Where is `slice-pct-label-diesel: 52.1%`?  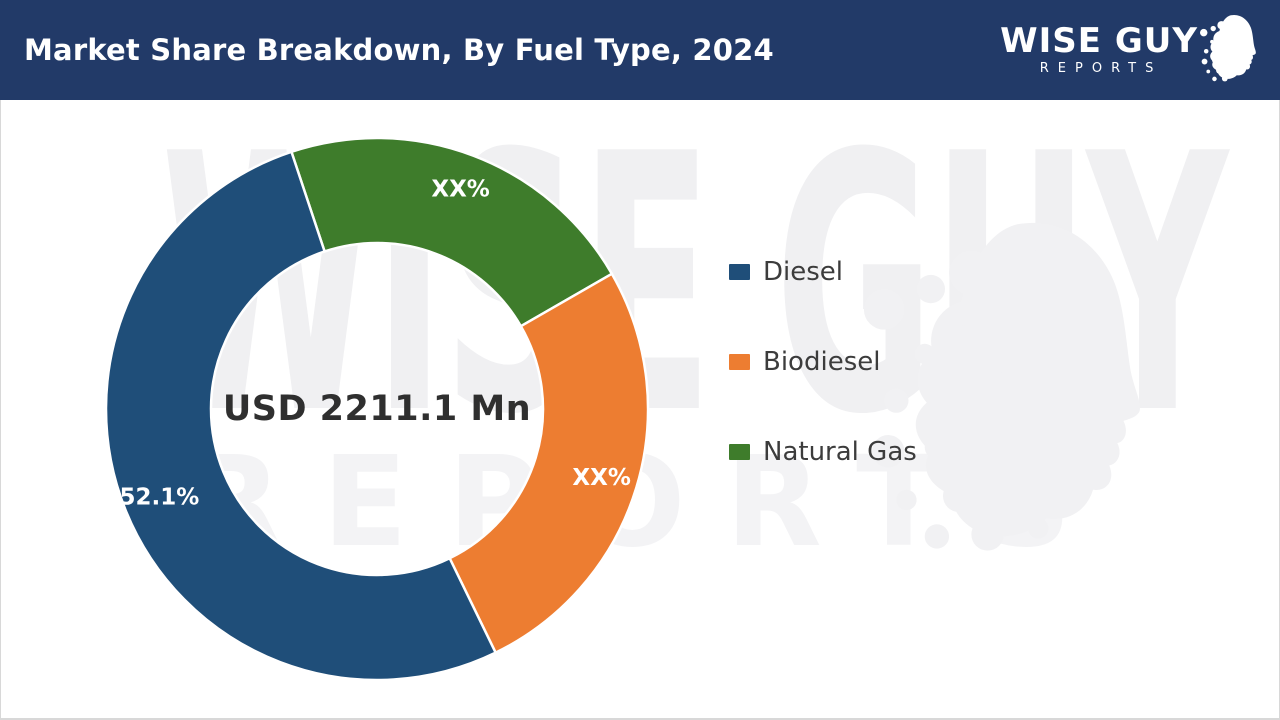
slice-pct-label-diesel: 52.1% is located at coordinates (159, 498).